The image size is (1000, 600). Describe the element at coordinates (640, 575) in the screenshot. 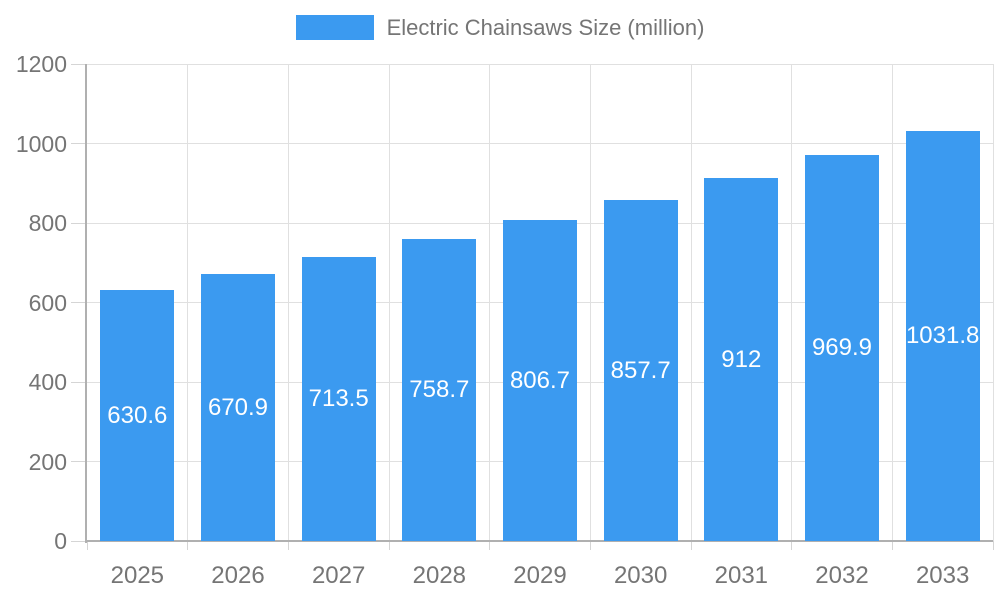

I see `x-axis-tick-label: 2030` at that location.